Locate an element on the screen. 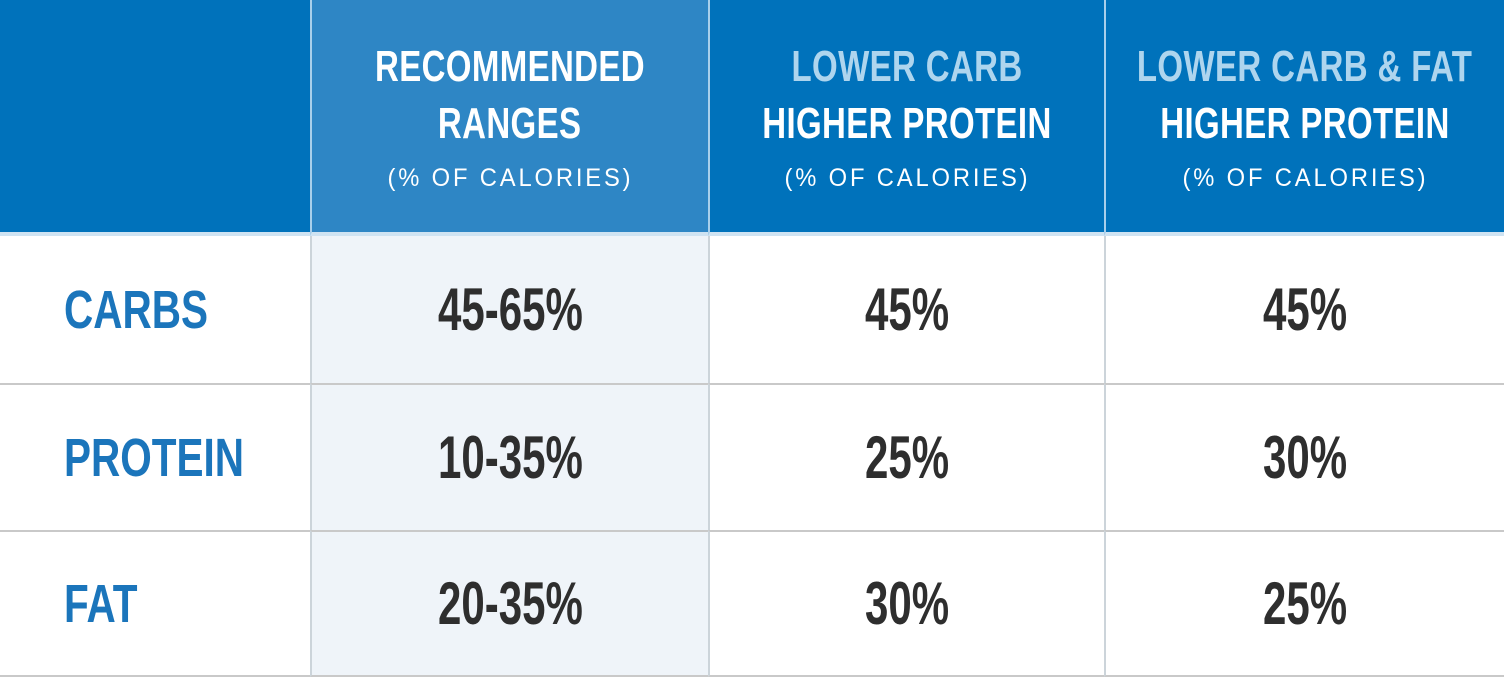 This screenshot has height=677, width=1504. row-protein-recommended-cell: 10-35% is located at coordinates (509, 456).